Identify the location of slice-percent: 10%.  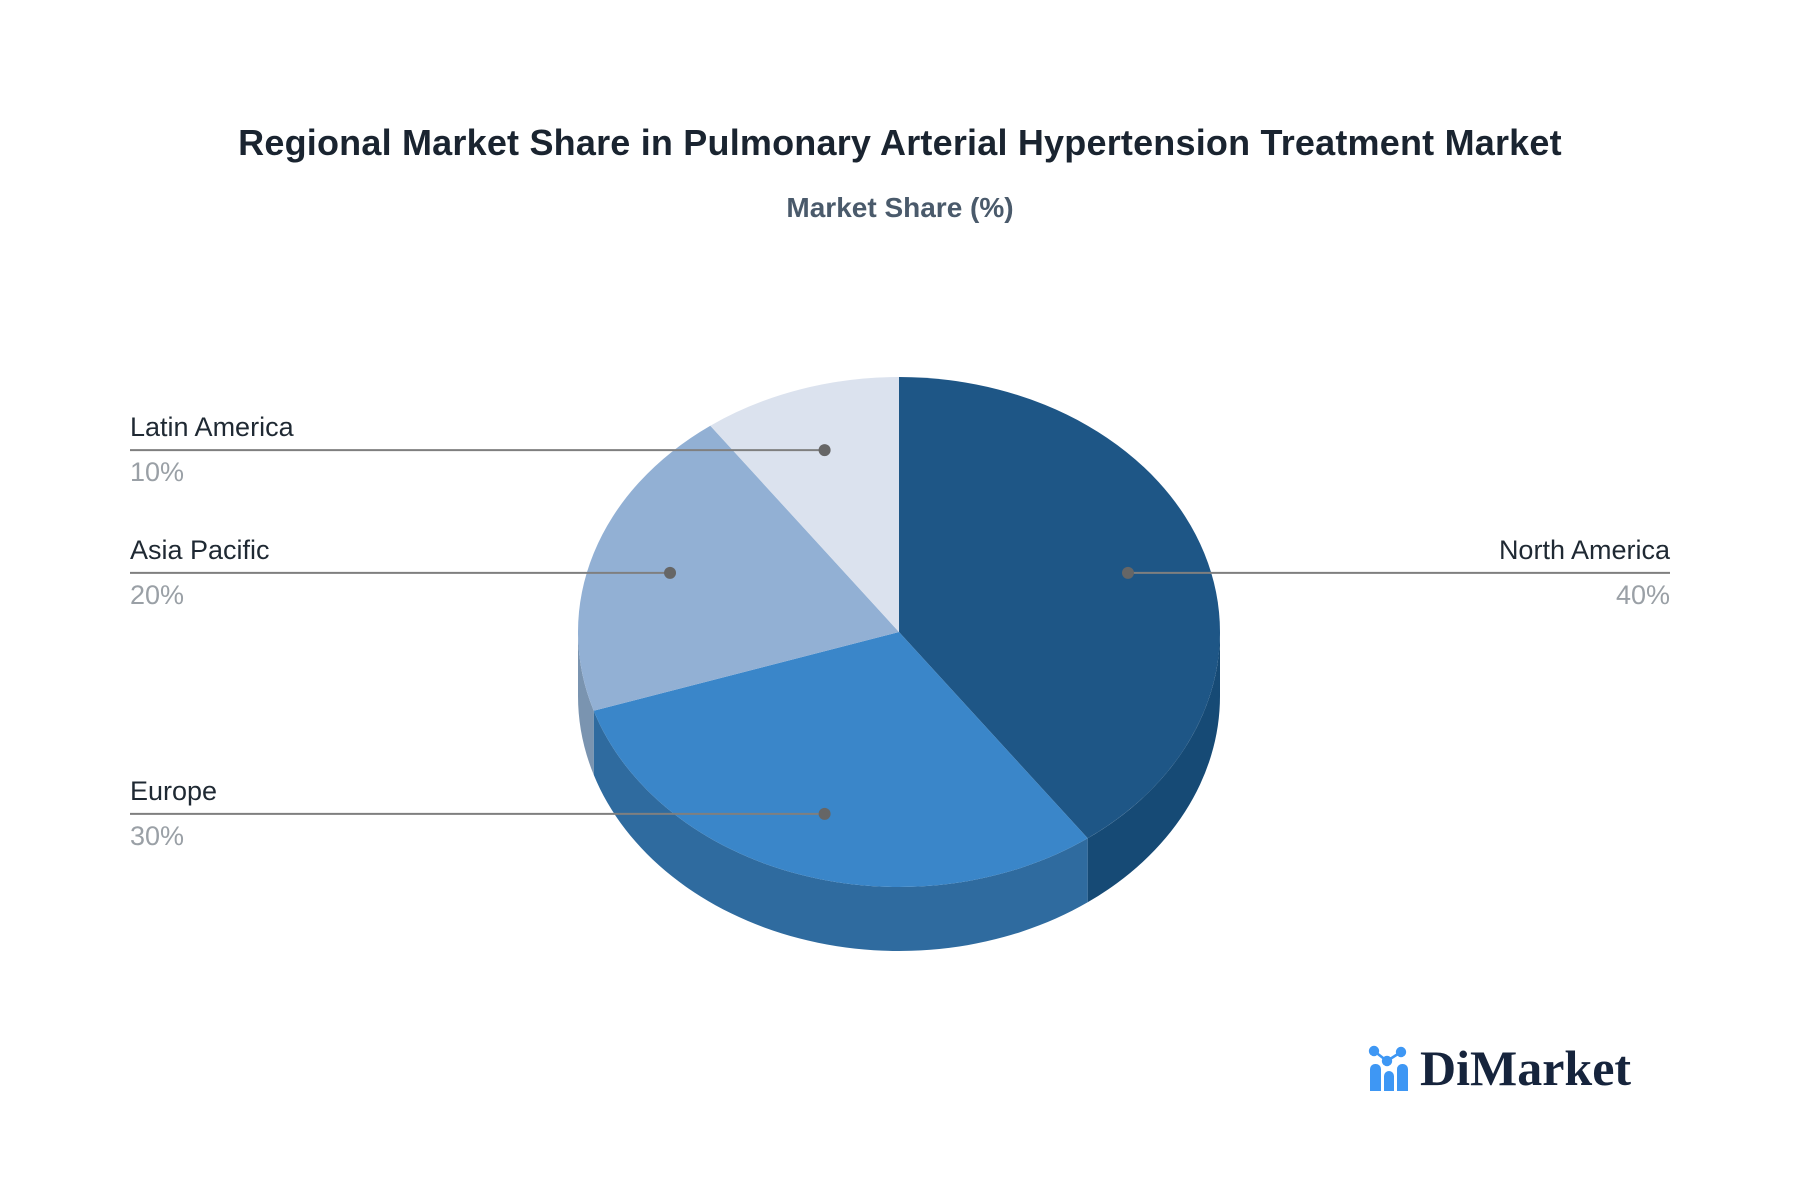
(157, 472).